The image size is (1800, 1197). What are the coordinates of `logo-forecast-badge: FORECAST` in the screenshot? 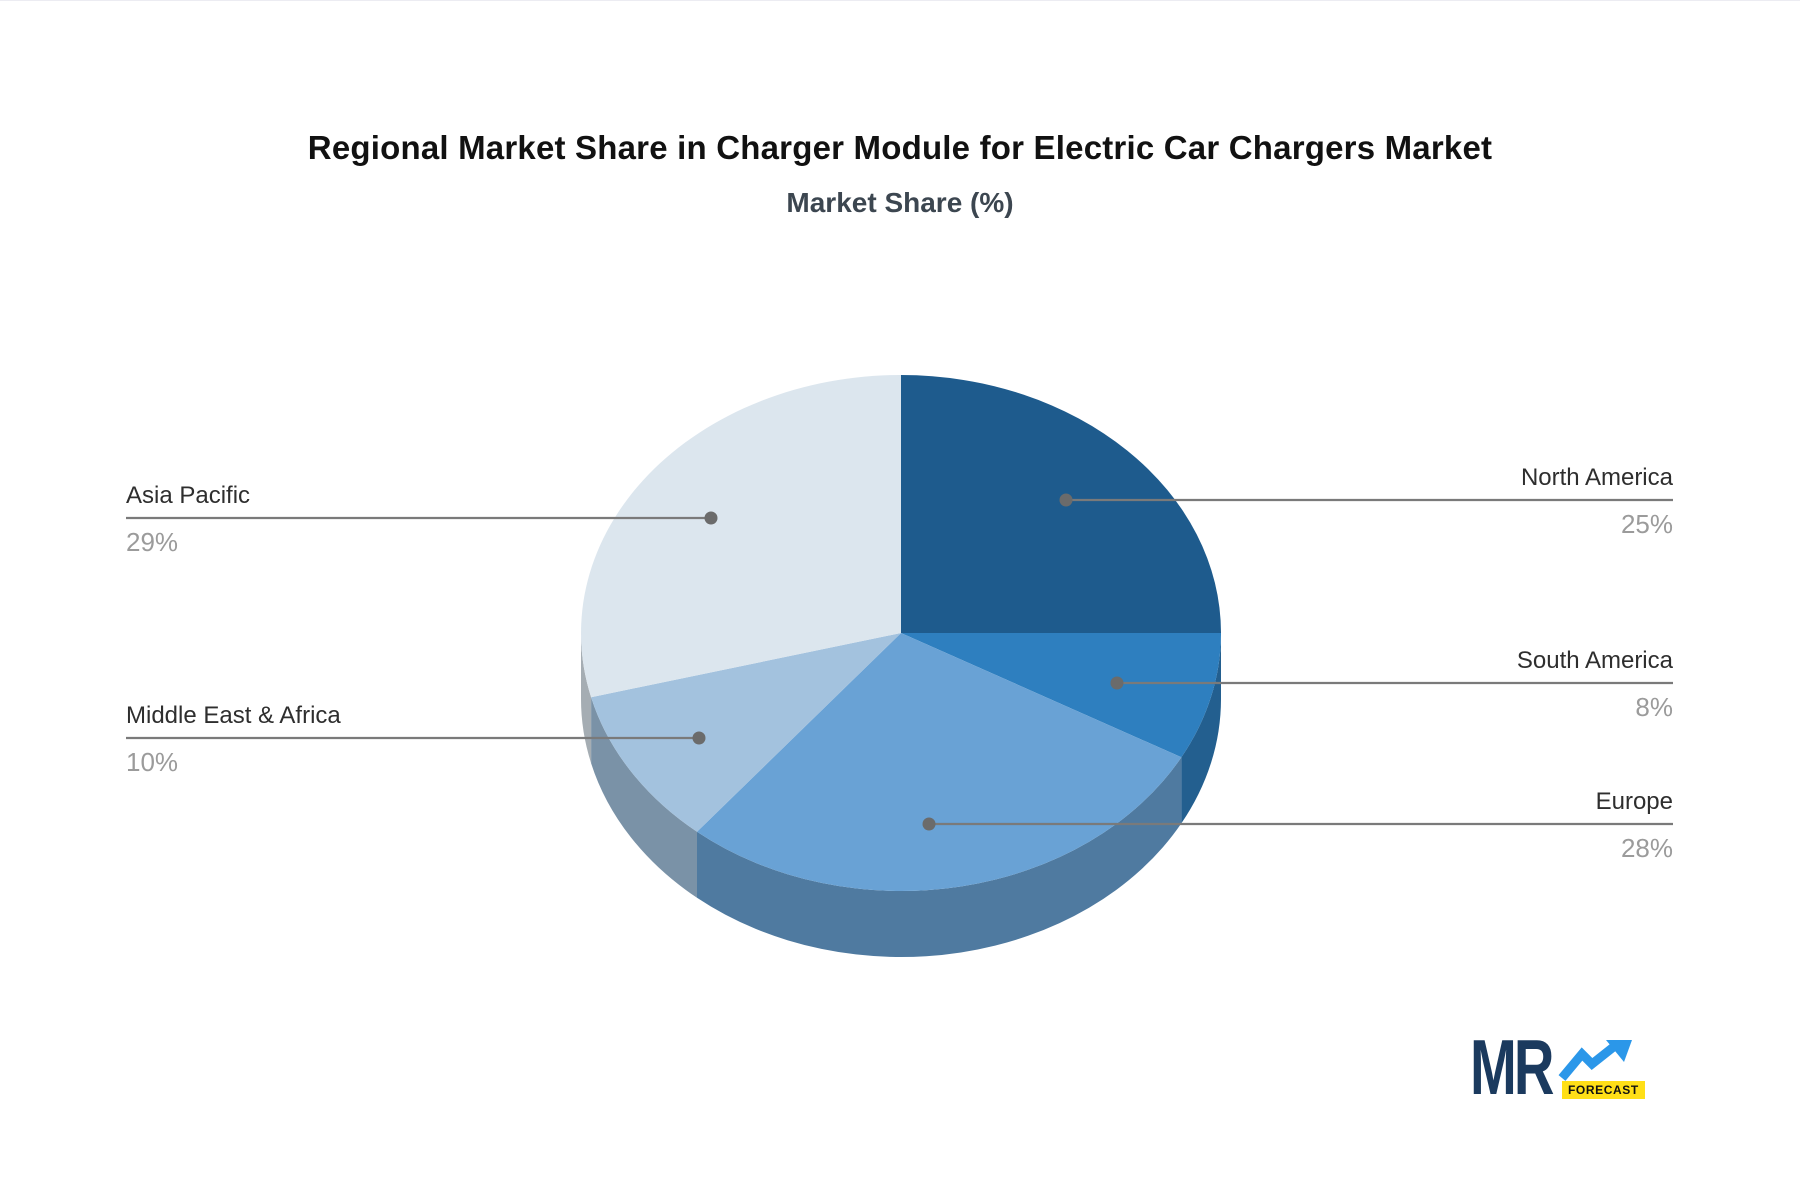 It's located at (1603, 1090).